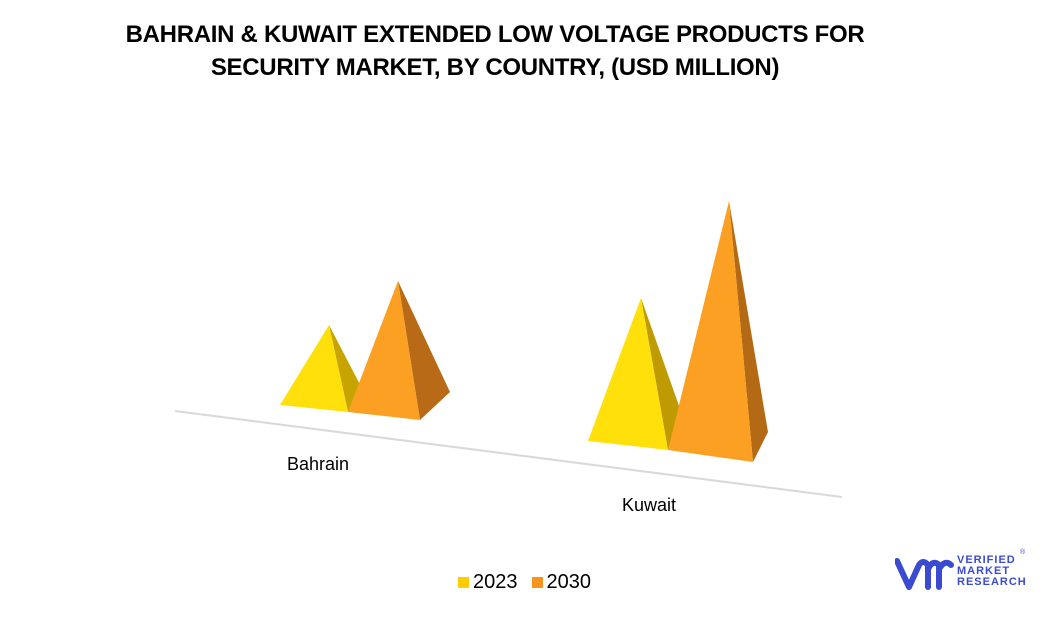  I want to click on category-label-bahrain: Bahrain, so click(318, 464).